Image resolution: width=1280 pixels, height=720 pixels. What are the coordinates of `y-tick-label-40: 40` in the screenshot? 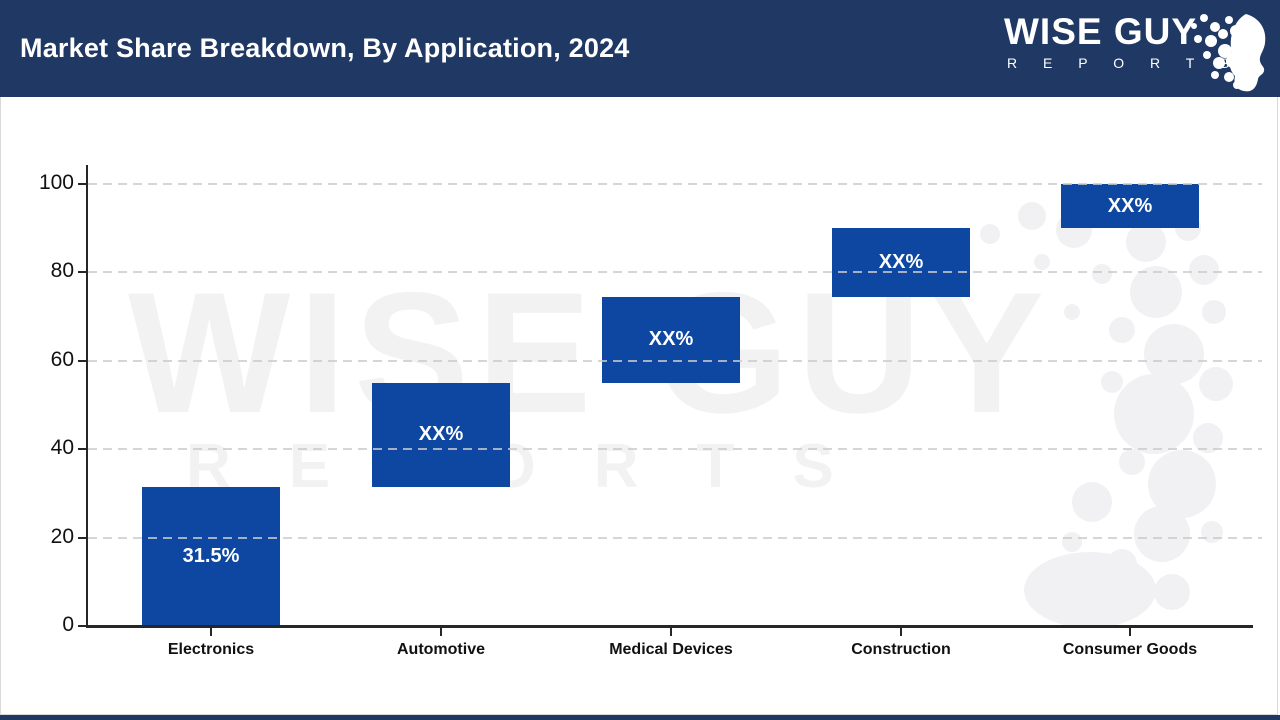 It's located at (62, 448).